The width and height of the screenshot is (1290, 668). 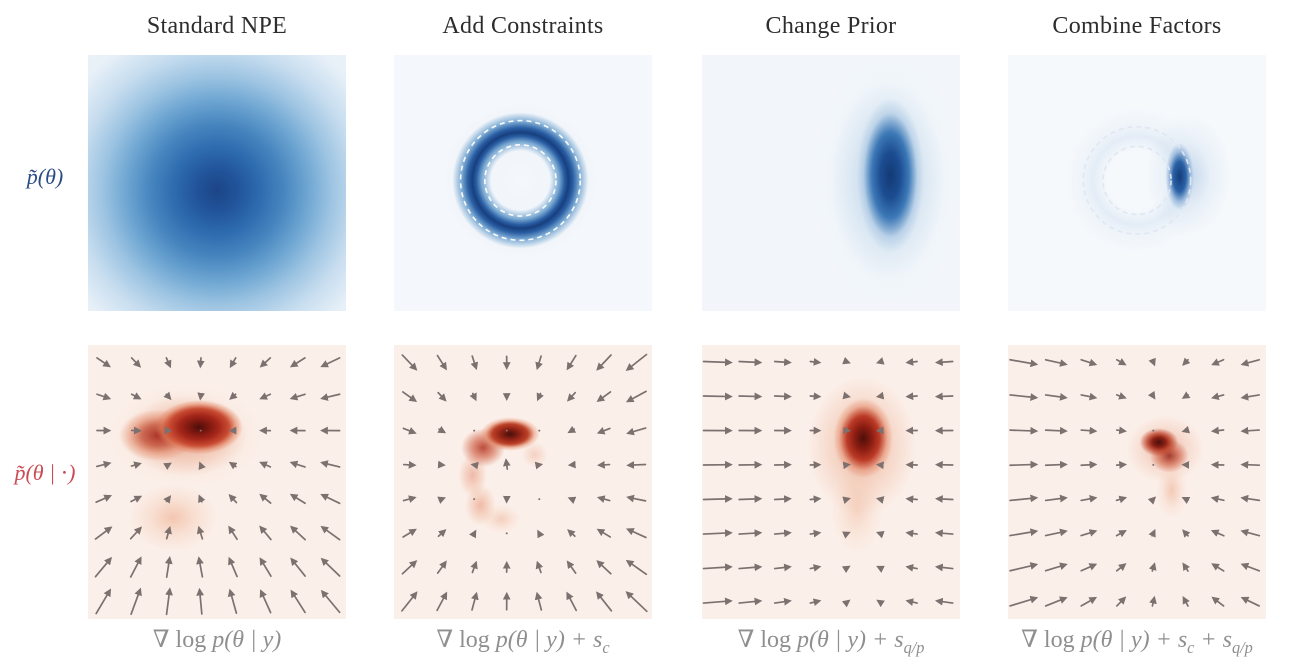 I want to click on caption-score-prior: ∇ log p(θ | y) + sq/p, so click(x=831, y=642).